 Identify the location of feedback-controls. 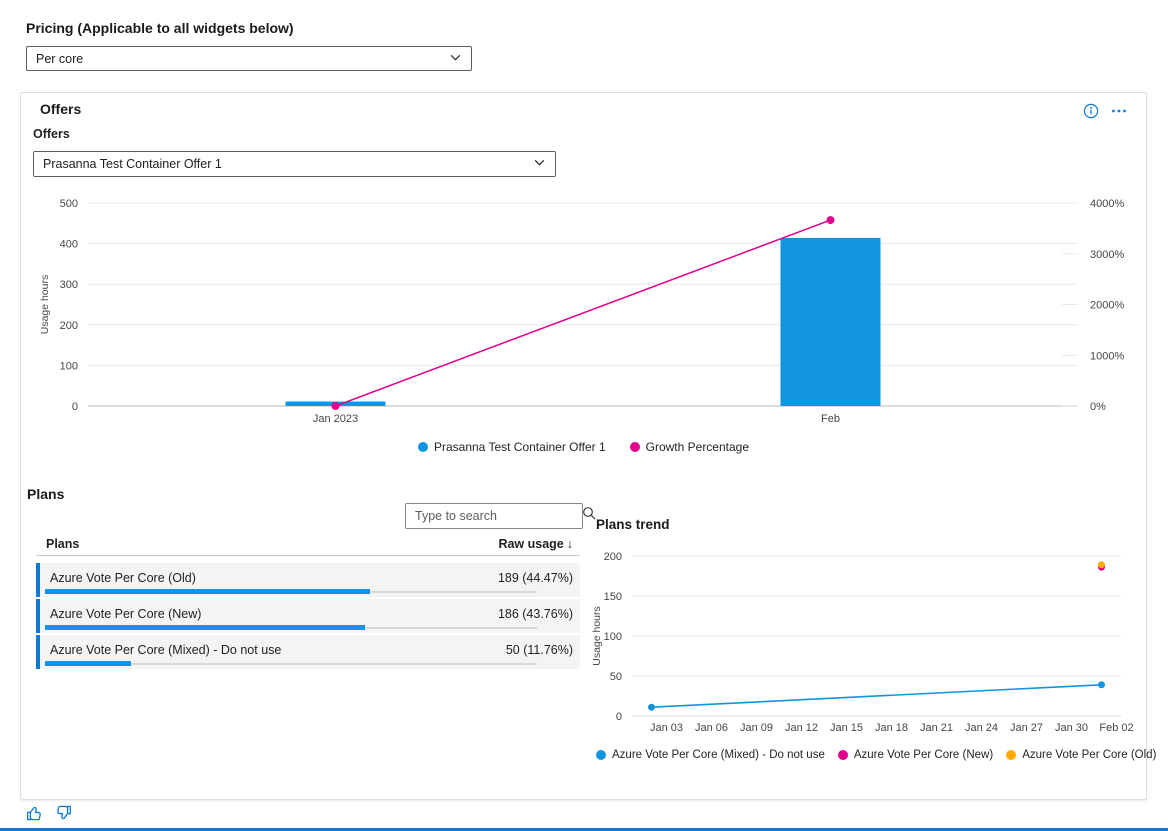
(49, 815).